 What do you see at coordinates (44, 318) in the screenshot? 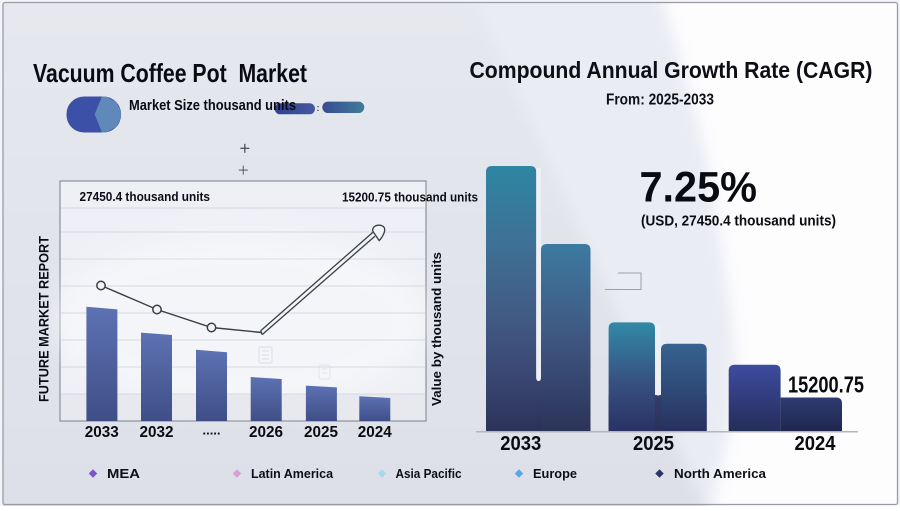
I see `svg-text: FUTURE MARKET REPORT` at bounding box center [44, 318].